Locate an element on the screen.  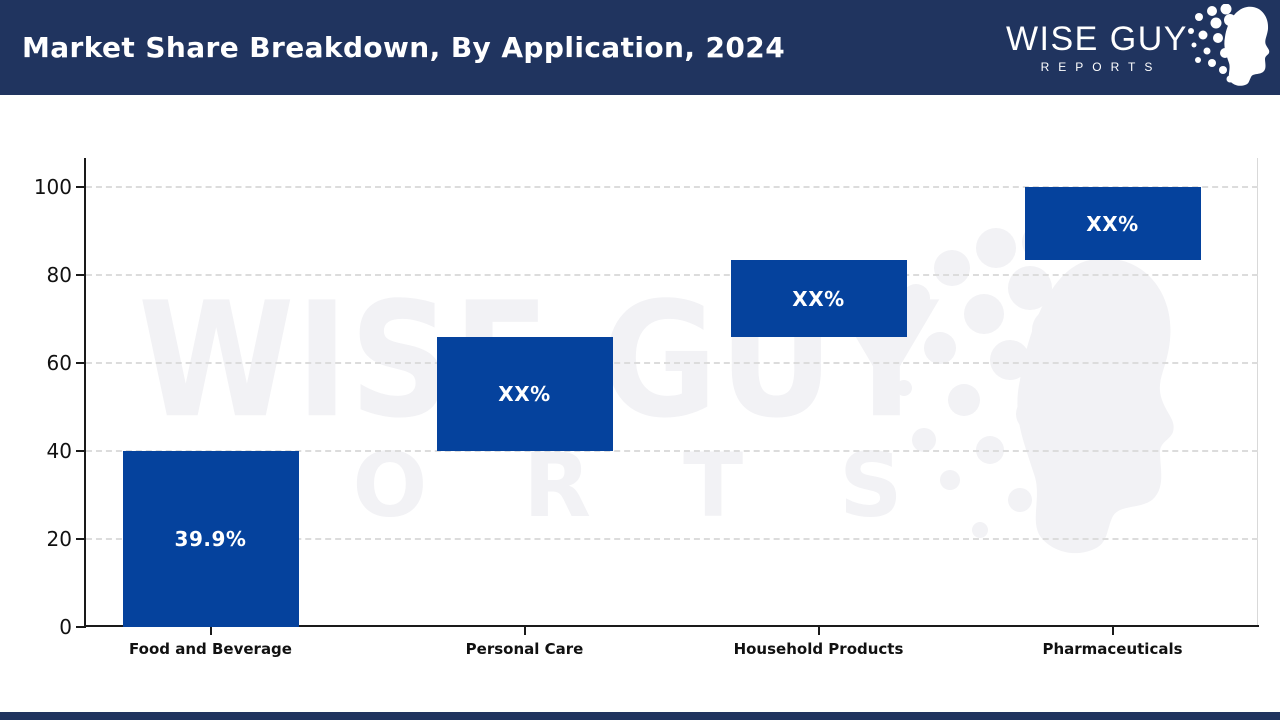
bar-household-products: XX% is located at coordinates (818, 299).